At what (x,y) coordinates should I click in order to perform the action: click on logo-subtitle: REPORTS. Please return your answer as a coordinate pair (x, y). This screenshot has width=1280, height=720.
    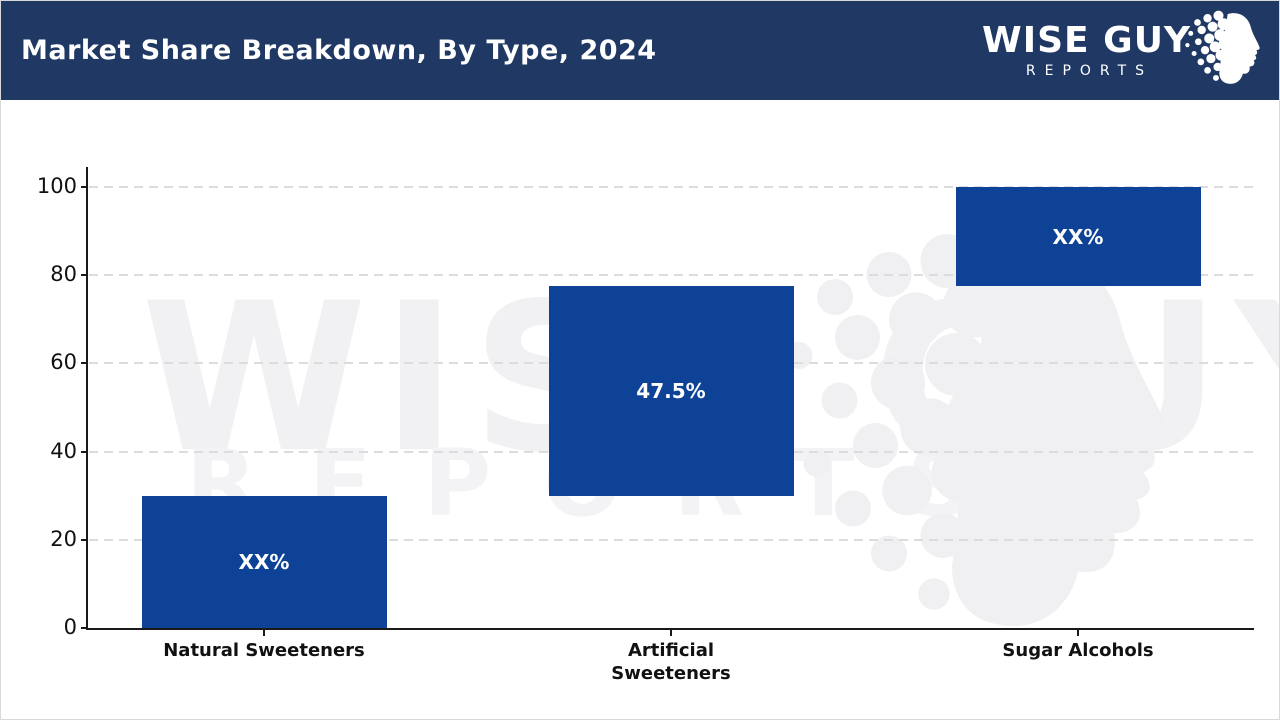
    Looking at the image, I should click on (1089, 70).